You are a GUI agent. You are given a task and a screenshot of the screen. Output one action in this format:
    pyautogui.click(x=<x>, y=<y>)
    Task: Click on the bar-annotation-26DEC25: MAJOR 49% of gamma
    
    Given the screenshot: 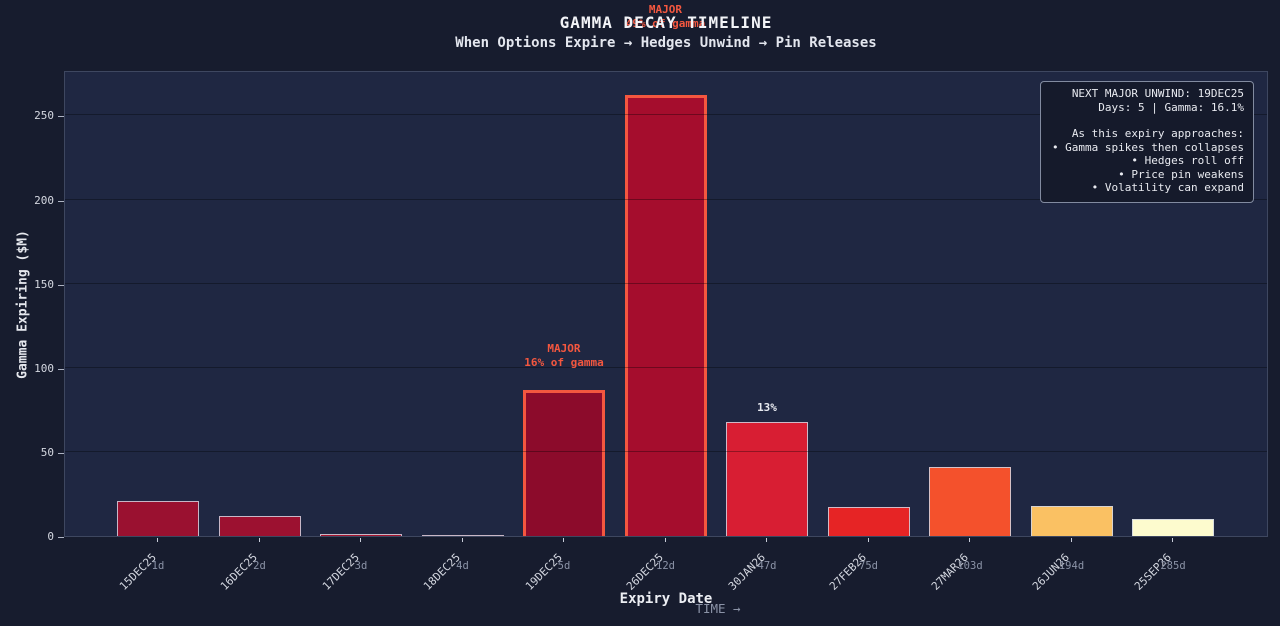 What is the action you would take?
    pyautogui.click(x=665, y=17)
    